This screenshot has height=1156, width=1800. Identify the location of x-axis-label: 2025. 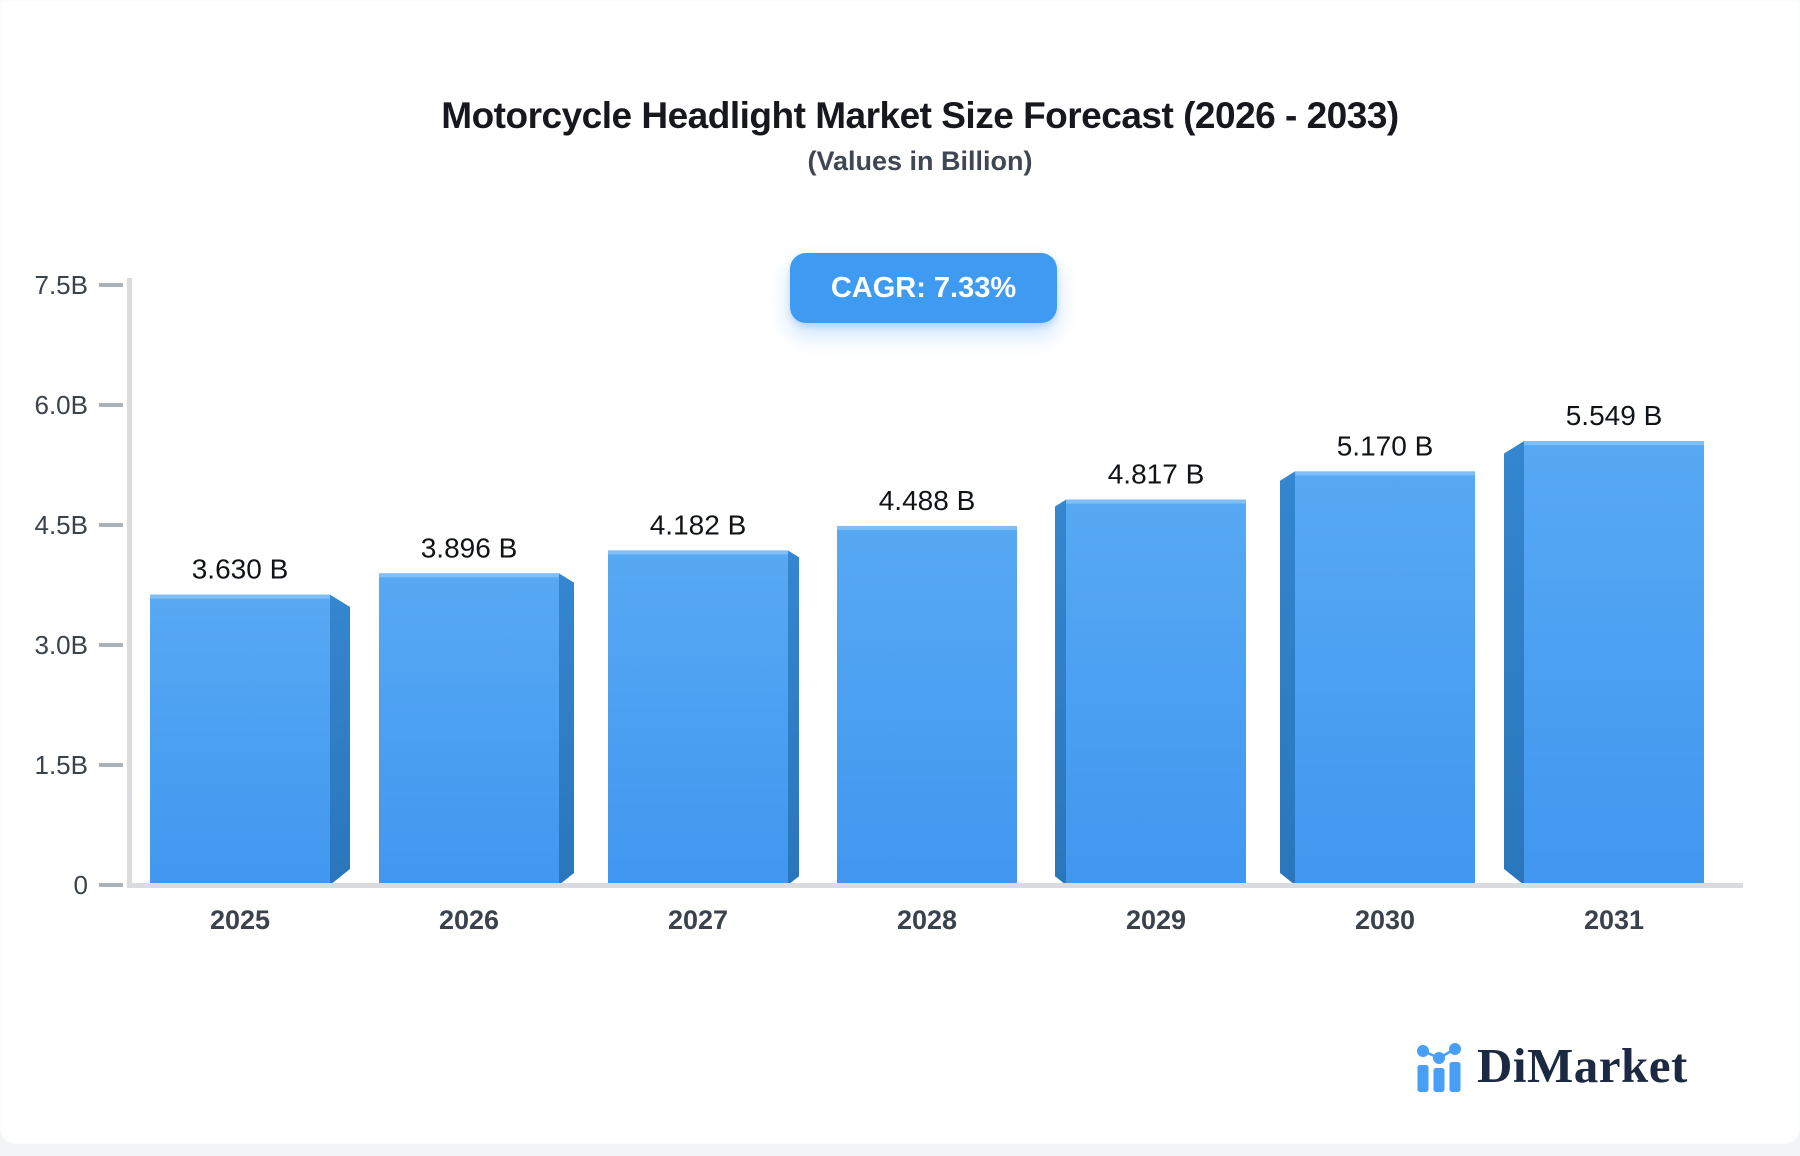
(240, 920).